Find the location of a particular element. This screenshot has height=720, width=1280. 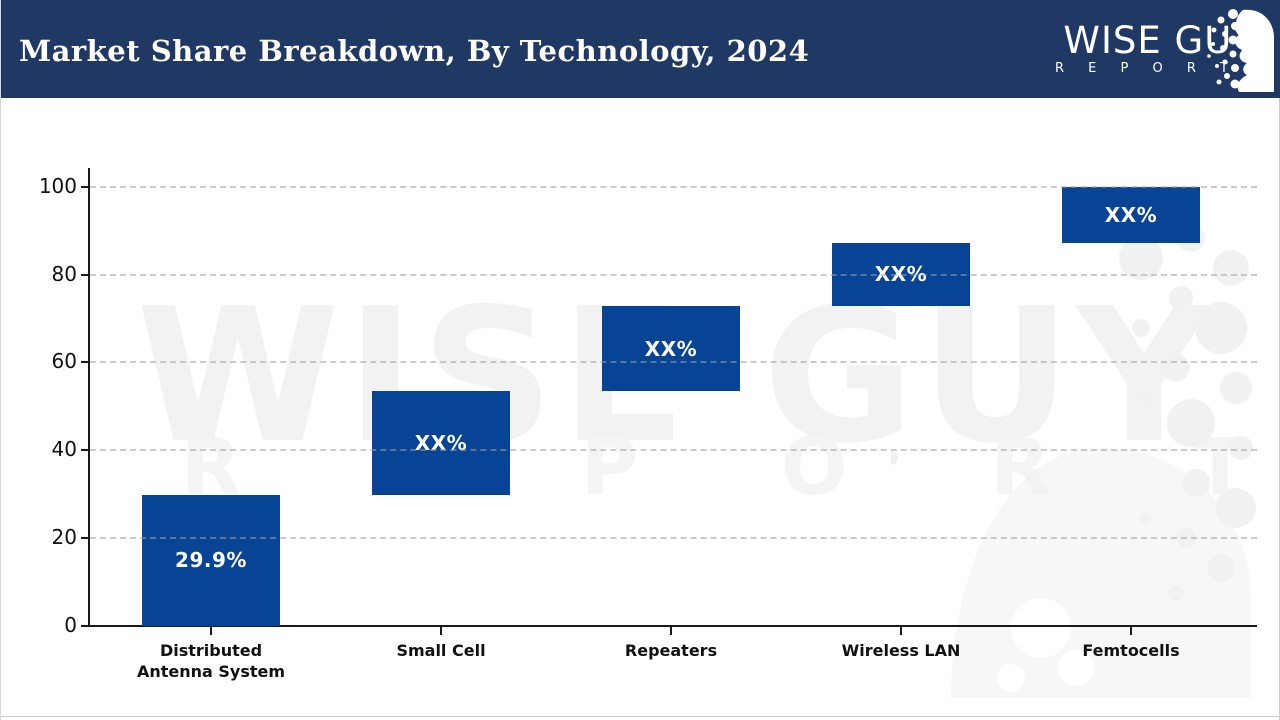

y-tick-label: 0 is located at coordinates (70, 625).